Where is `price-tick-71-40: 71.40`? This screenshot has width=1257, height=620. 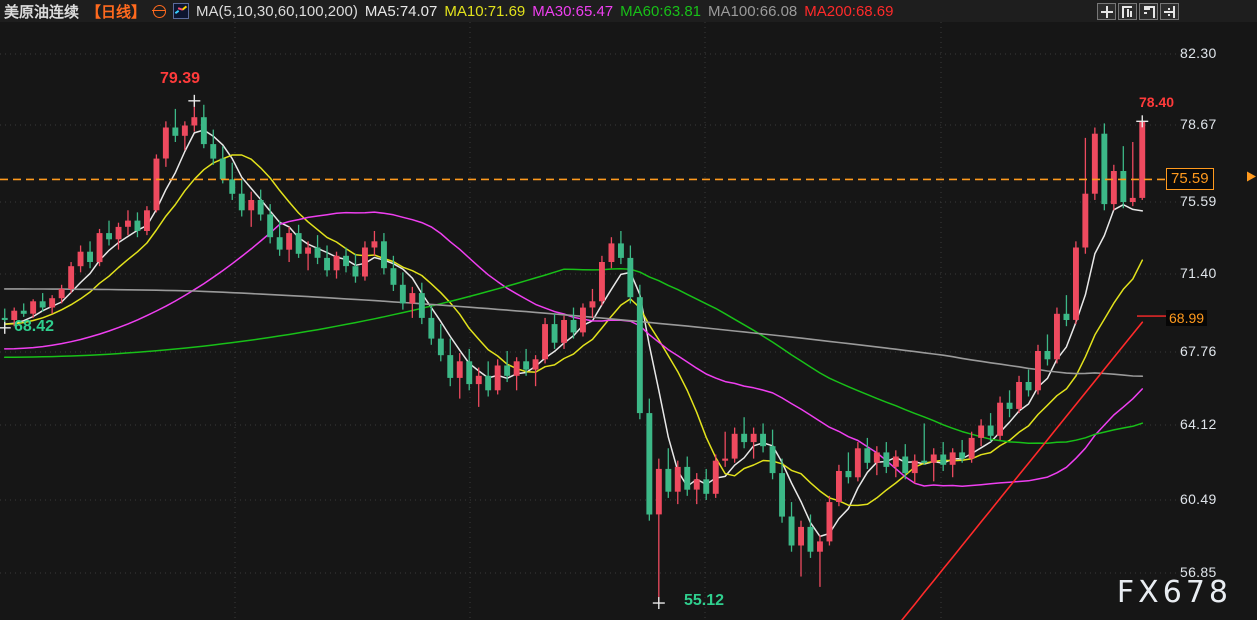 price-tick-71-40: 71.40 is located at coordinates (1198, 273).